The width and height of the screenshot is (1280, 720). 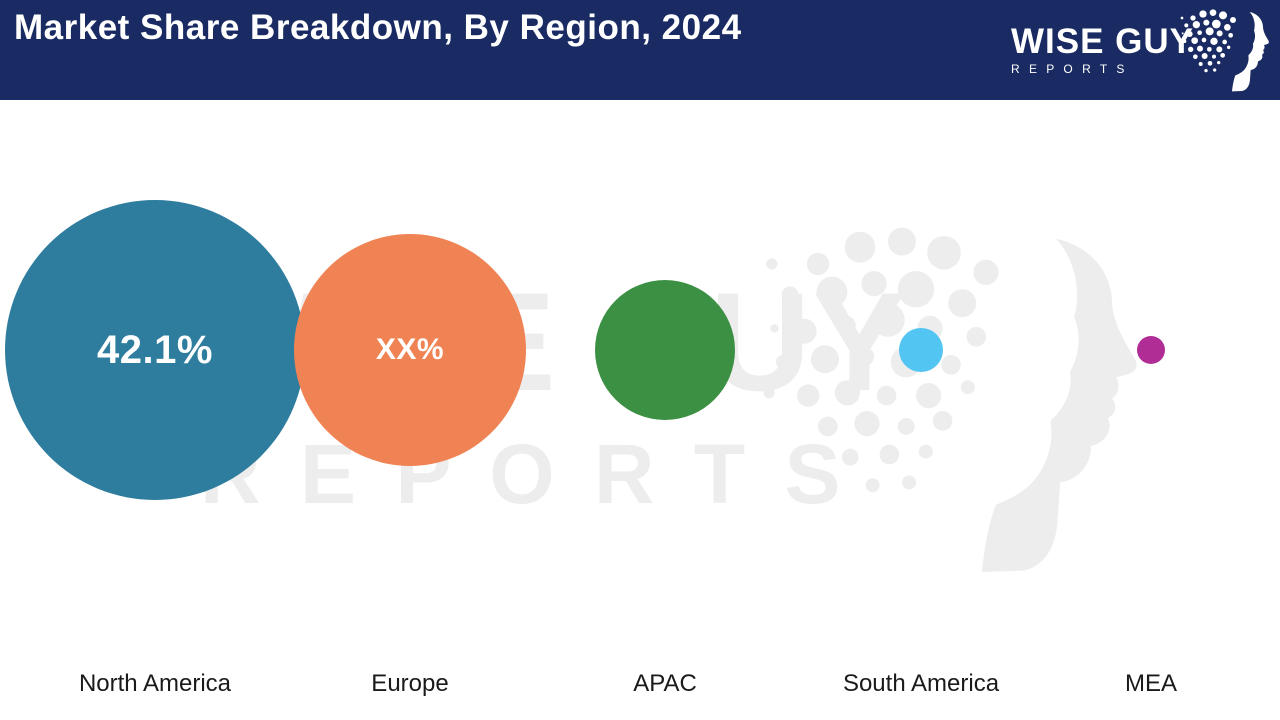 I want to click on category-label-mea: MEA, so click(x=1151, y=683).